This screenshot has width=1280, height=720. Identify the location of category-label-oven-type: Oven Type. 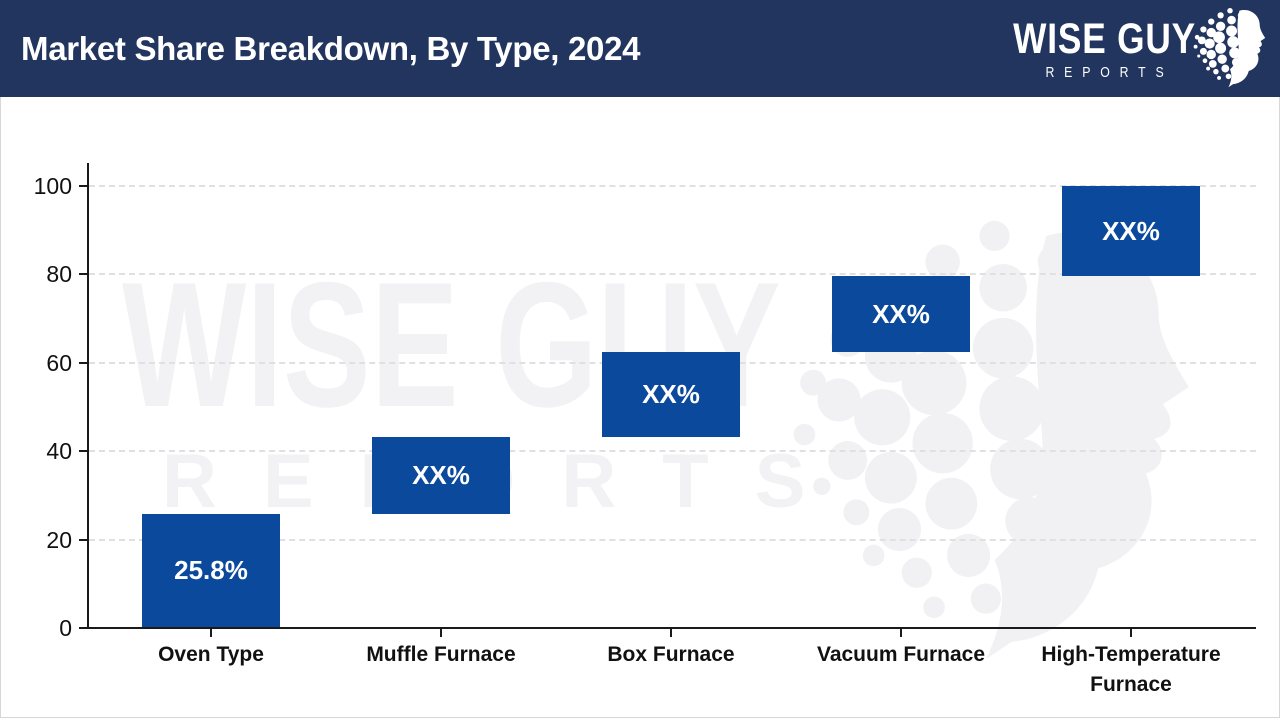
(211, 654).